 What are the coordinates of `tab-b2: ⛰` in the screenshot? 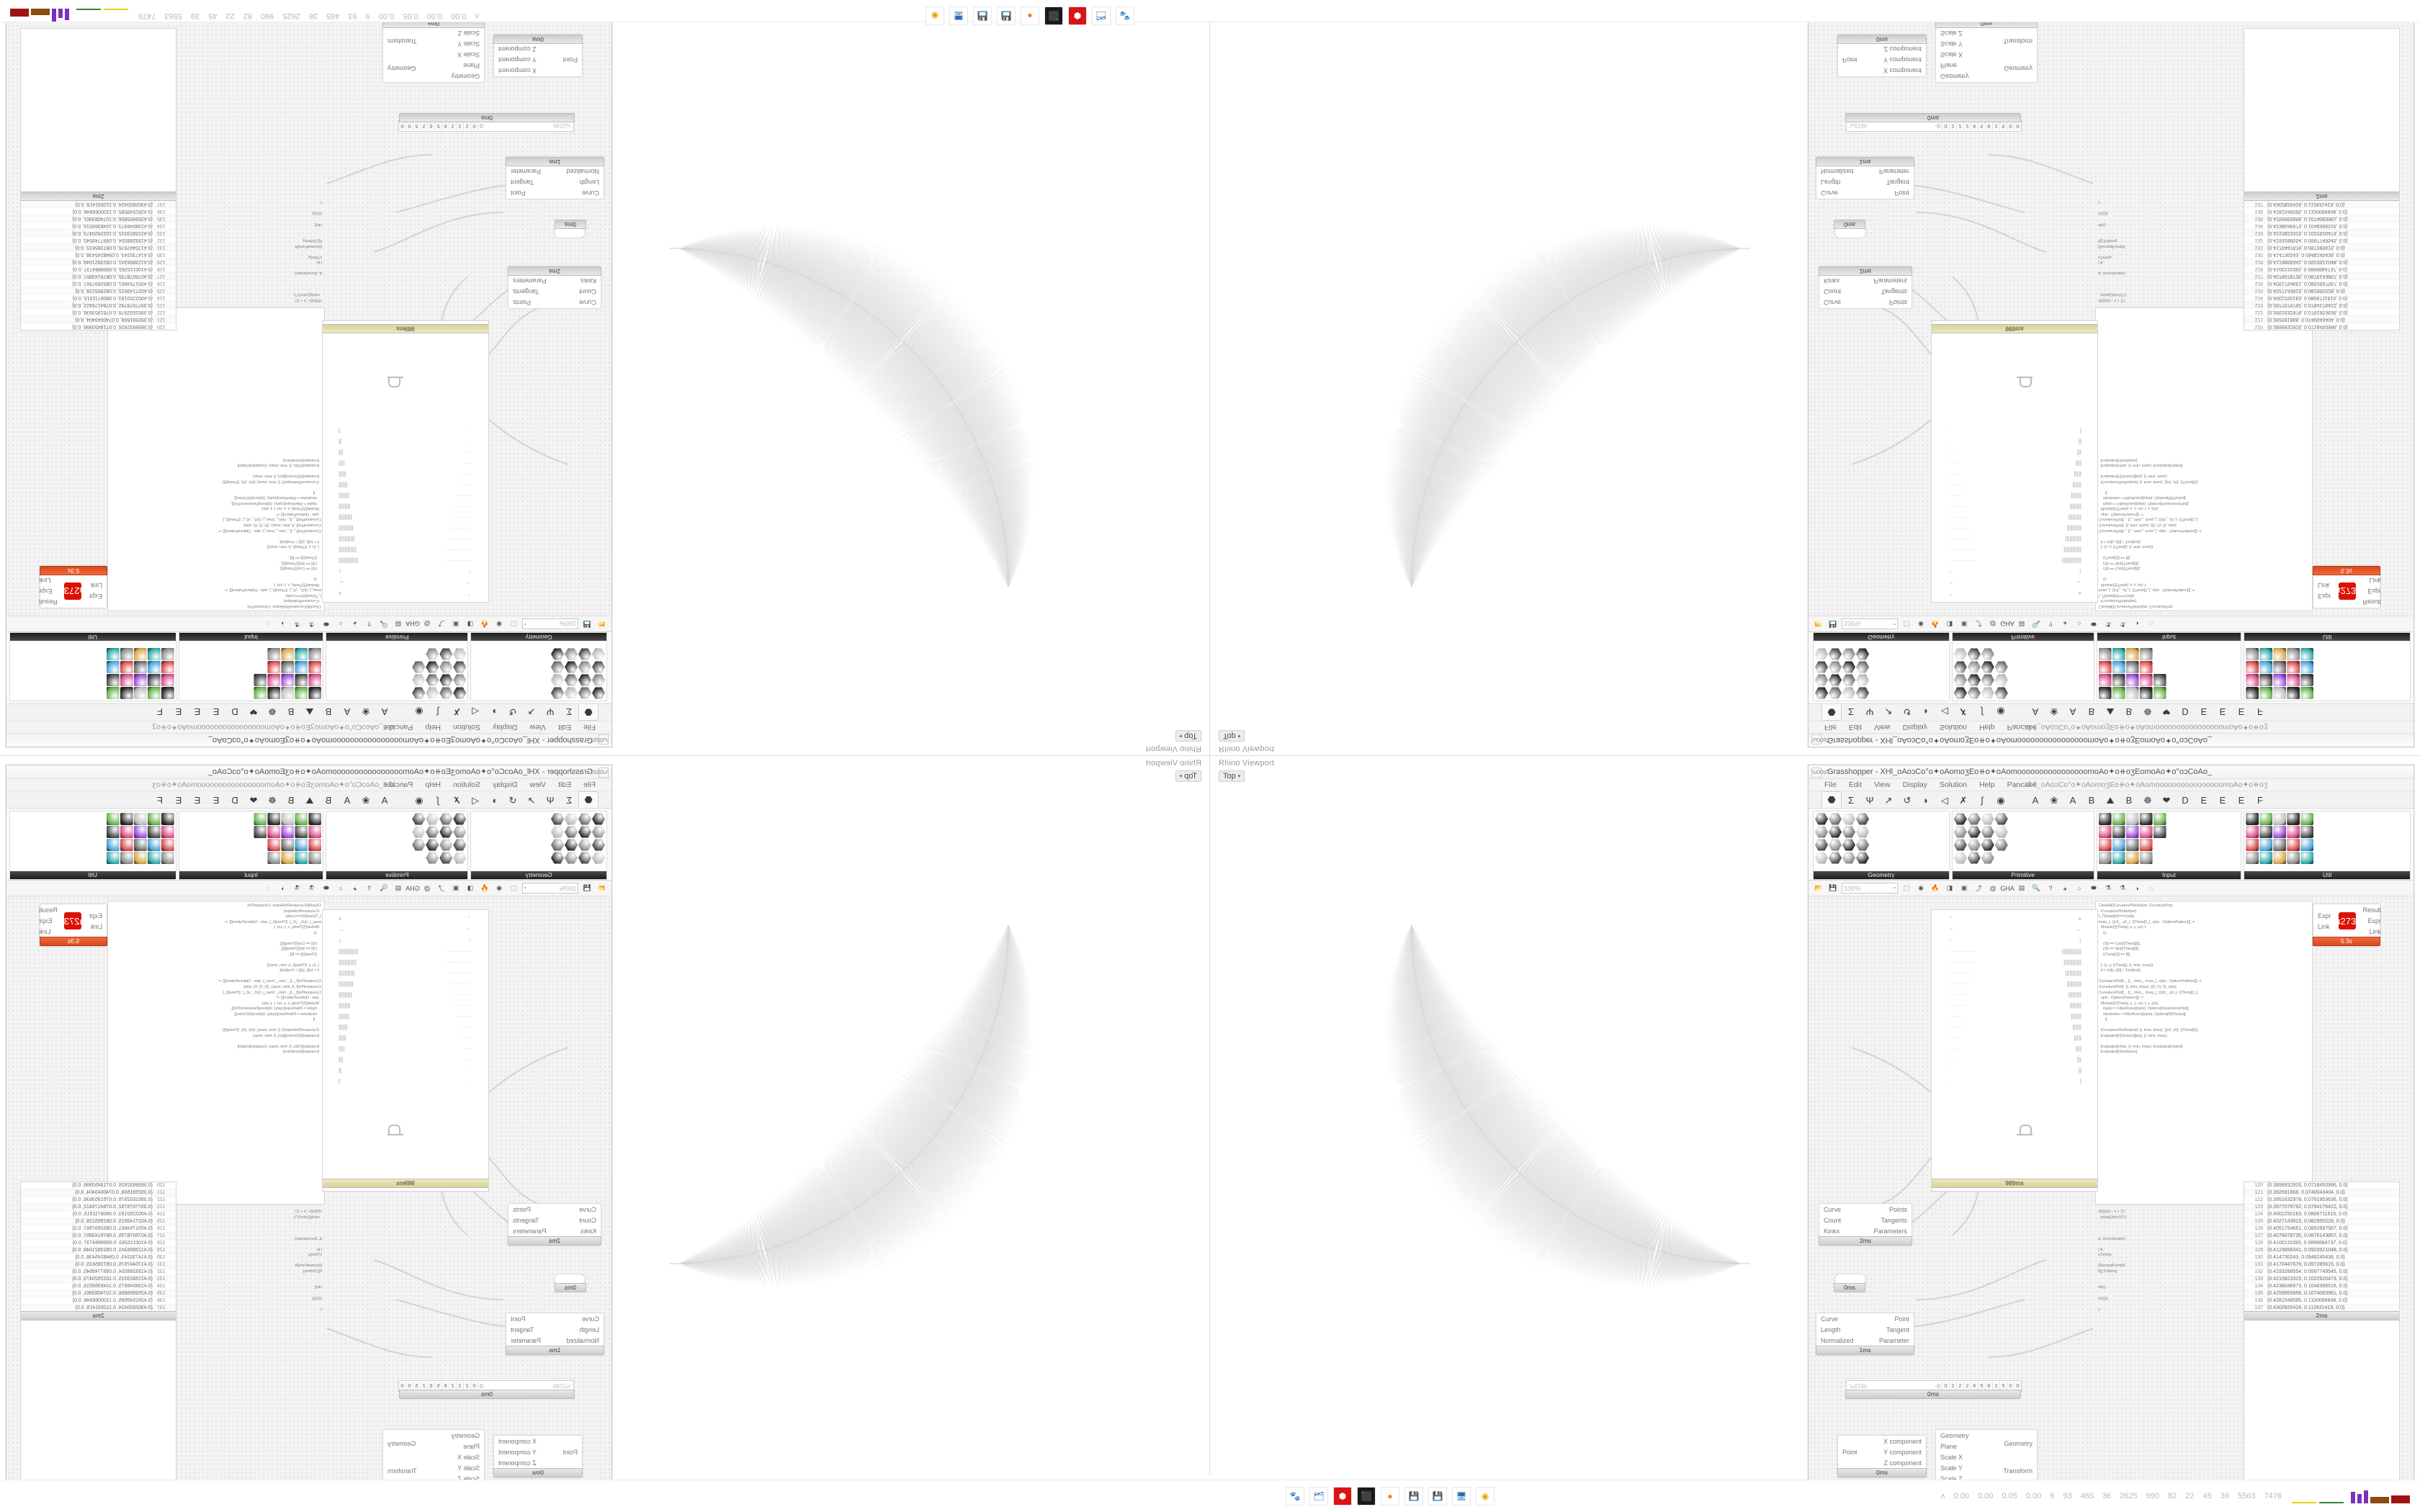 It's located at (309, 800).